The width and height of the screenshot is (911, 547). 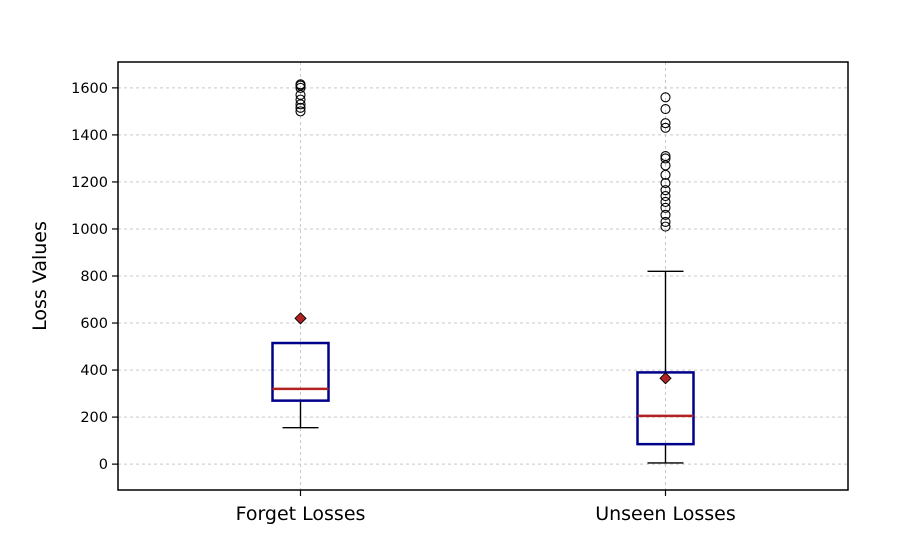 What do you see at coordinates (103, 465) in the screenshot?
I see `y-tick-label: 0` at bounding box center [103, 465].